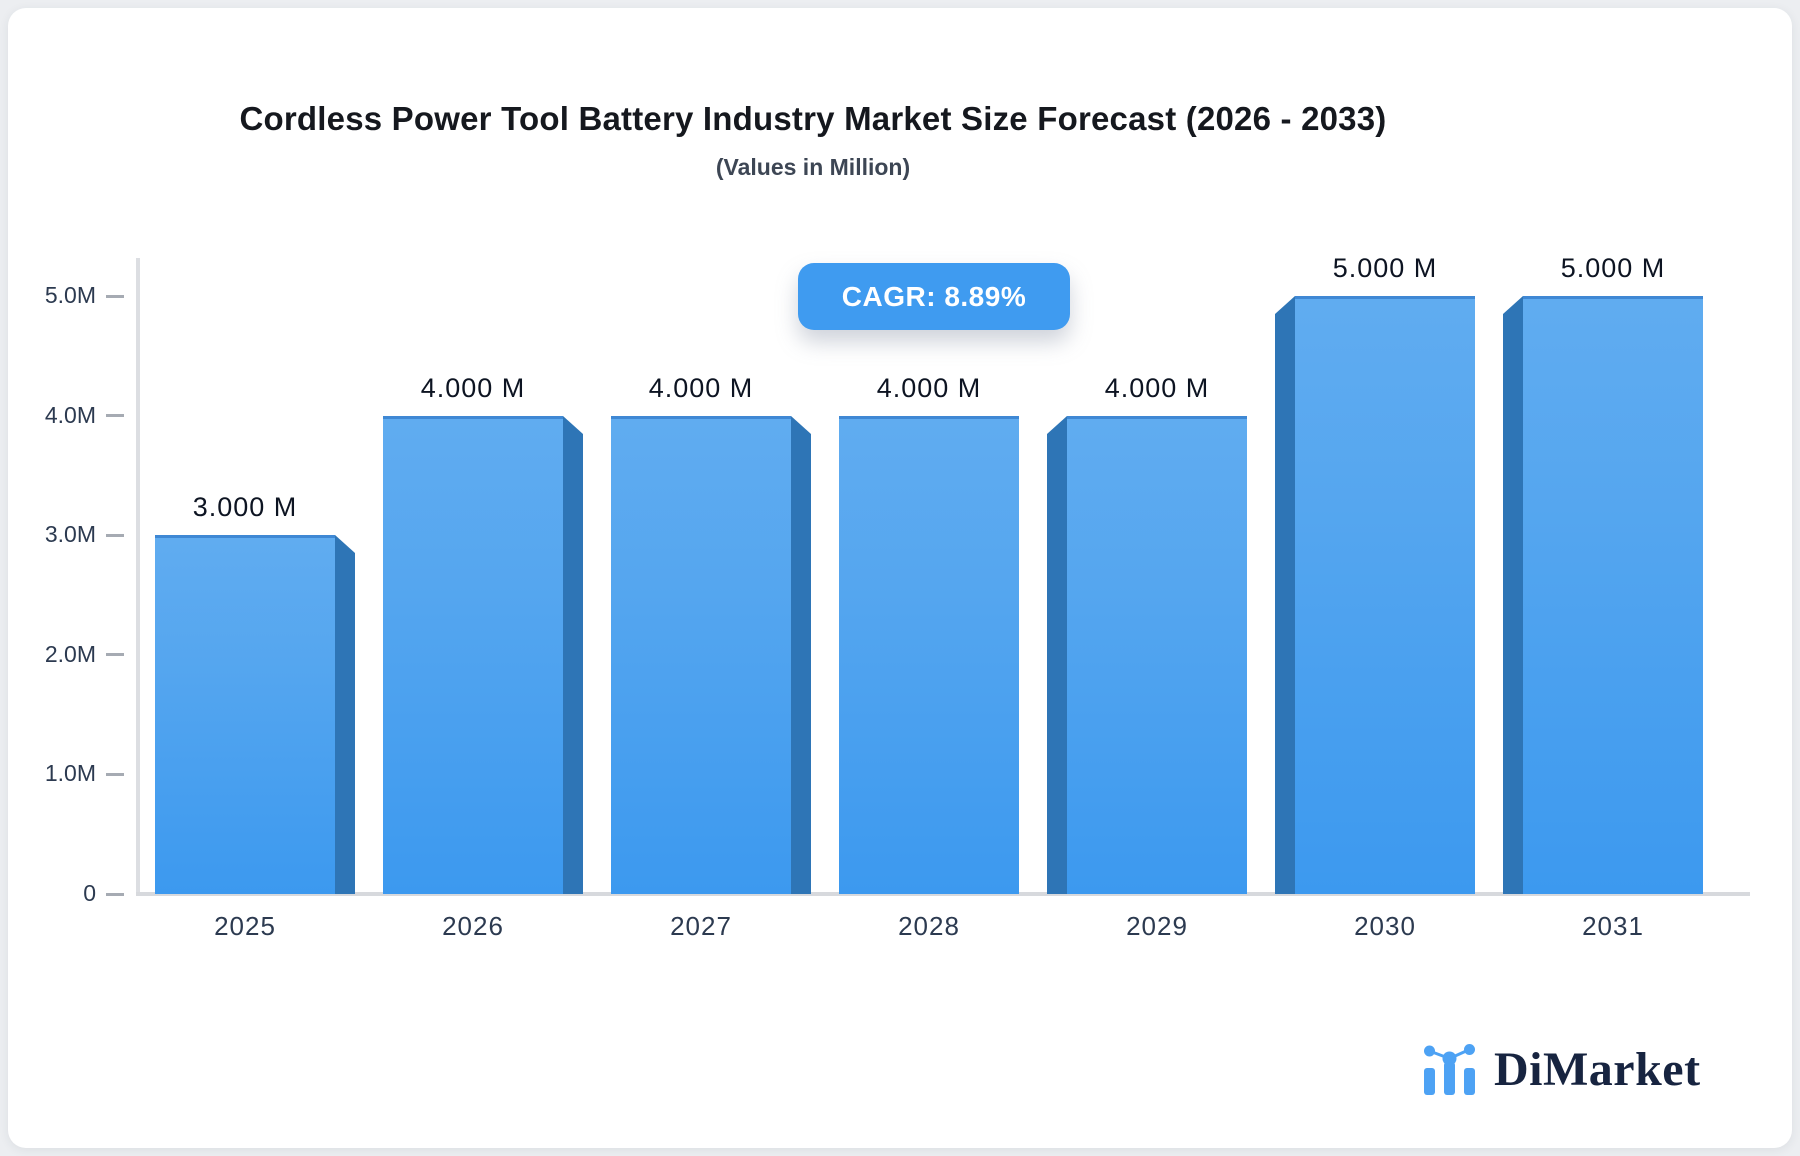  I want to click on y-axis-tick-label: 1.0M, so click(70, 773).